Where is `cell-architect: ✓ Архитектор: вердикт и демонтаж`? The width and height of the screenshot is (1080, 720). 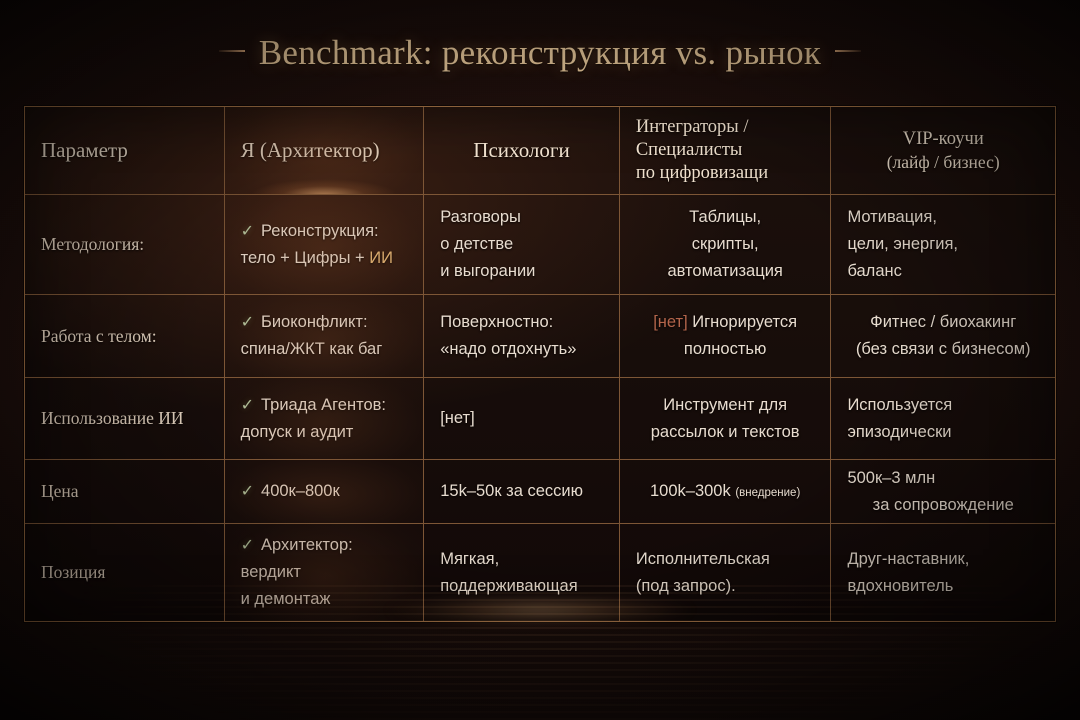 cell-architect: ✓ Архитектор: вердикт и демонтаж is located at coordinates (324, 572).